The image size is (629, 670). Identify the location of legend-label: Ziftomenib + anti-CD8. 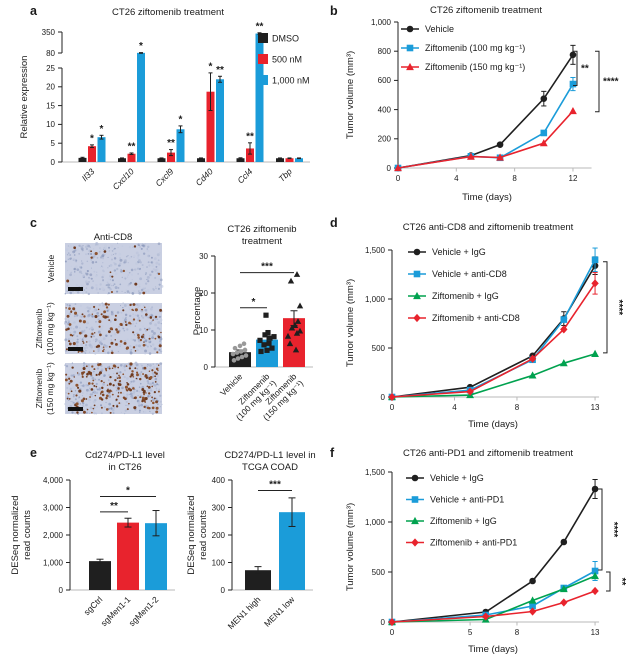
(476, 318).